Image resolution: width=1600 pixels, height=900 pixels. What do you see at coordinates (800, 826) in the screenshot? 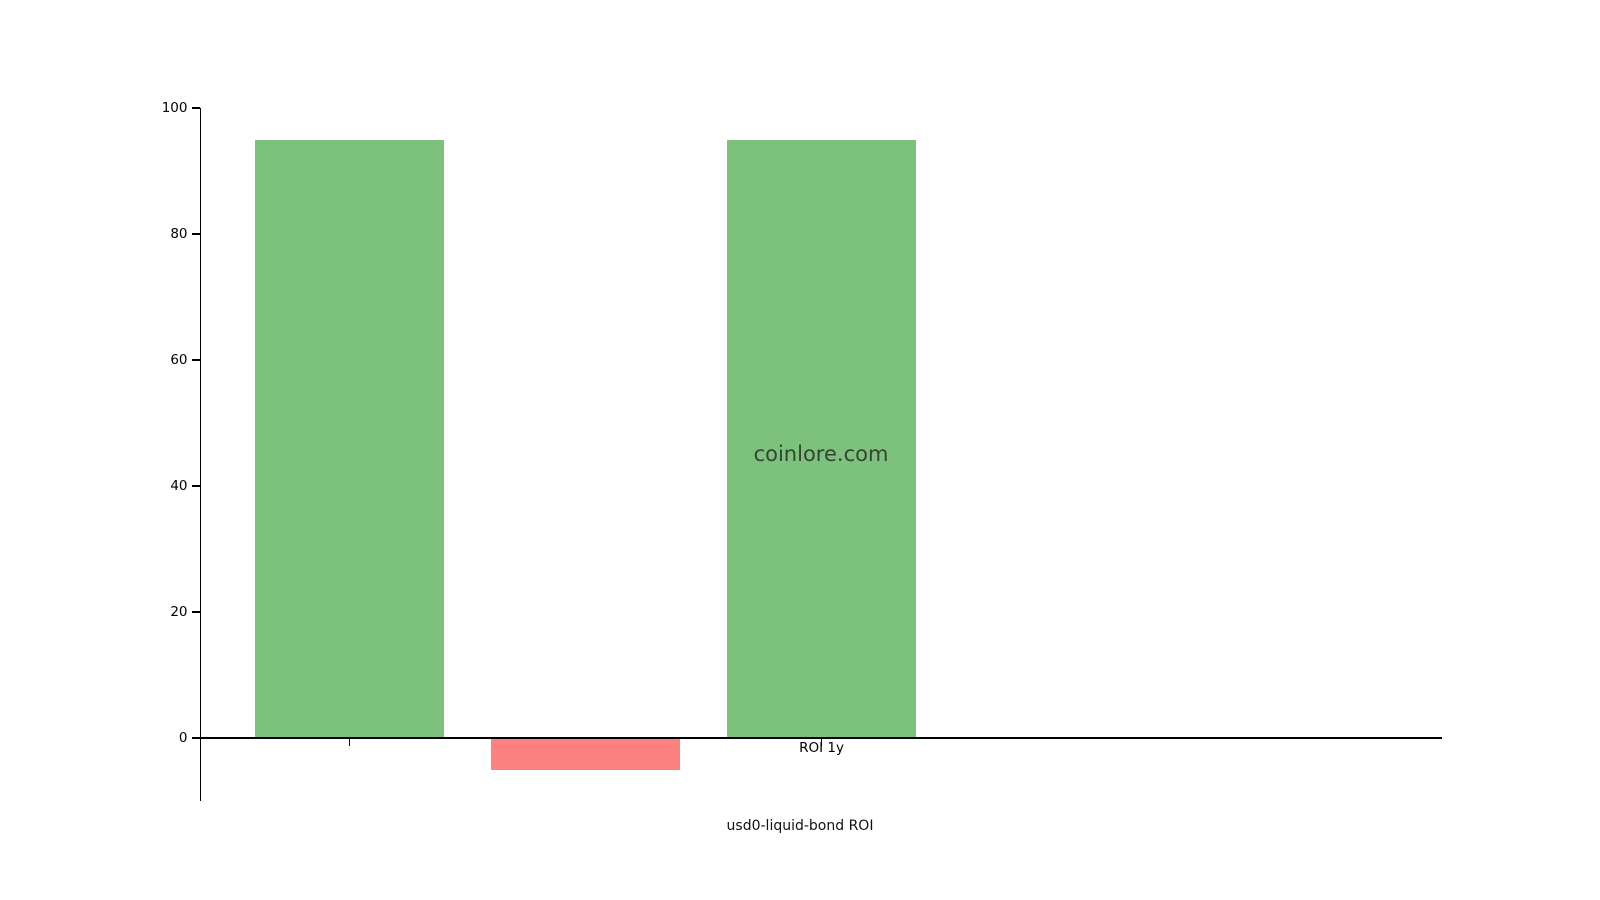
I see `chart-title: usd0-liquid-bond ROI` at bounding box center [800, 826].